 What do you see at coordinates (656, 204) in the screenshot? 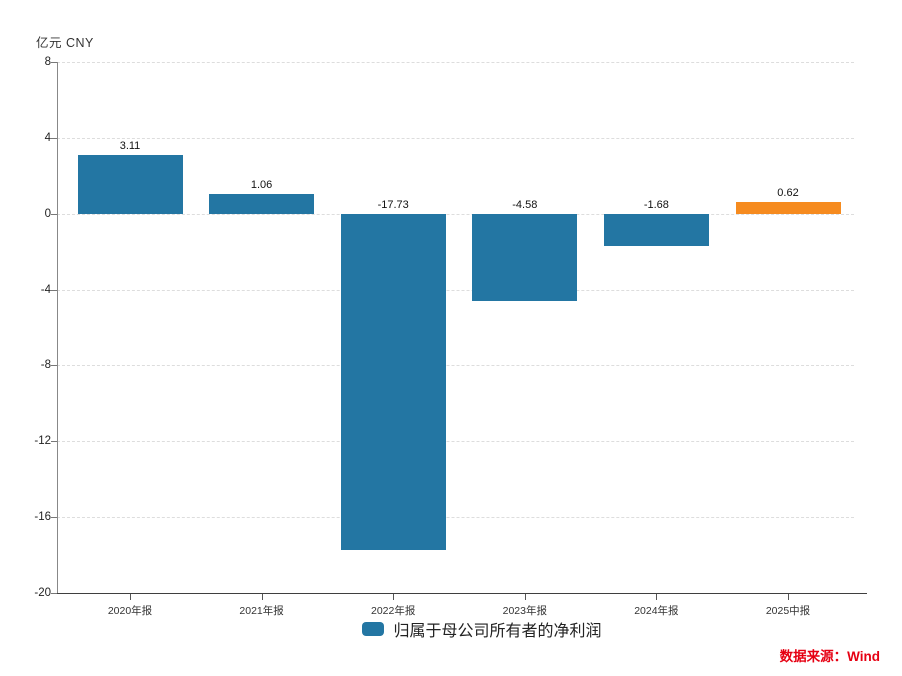
I see `value-label: -1.68` at bounding box center [656, 204].